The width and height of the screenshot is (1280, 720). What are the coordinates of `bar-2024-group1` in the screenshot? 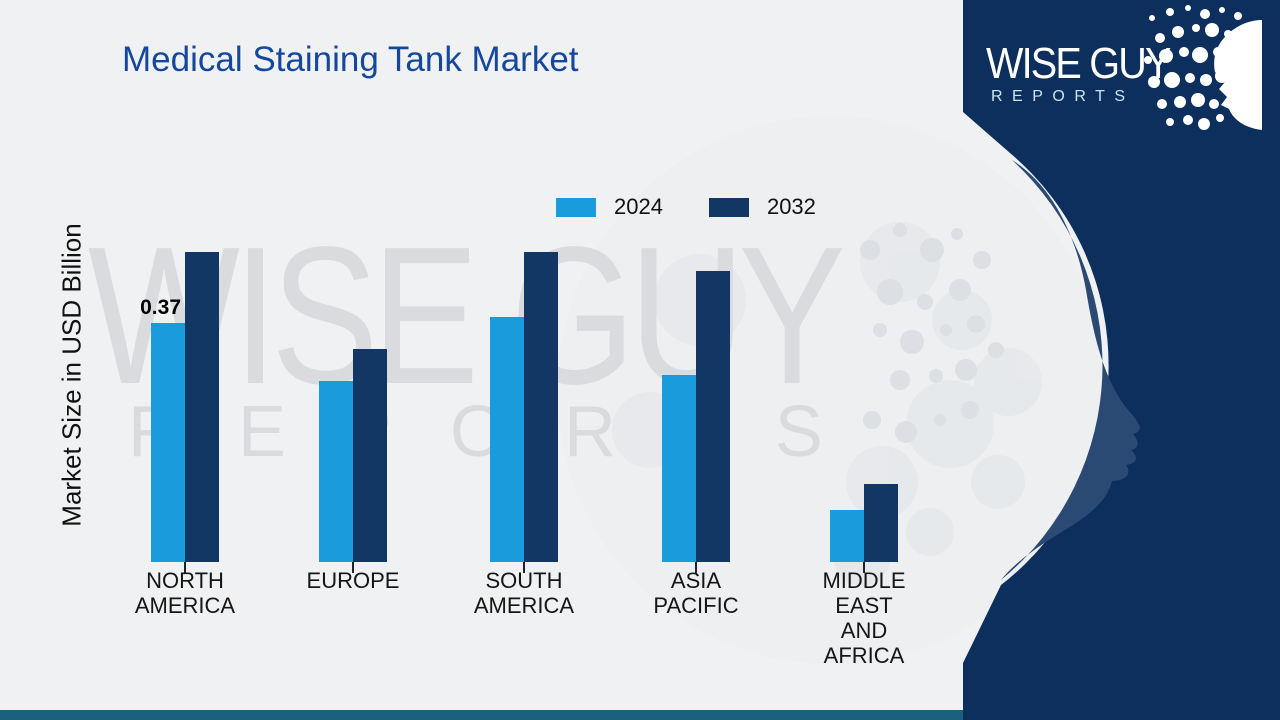 It's located at (336, 471).